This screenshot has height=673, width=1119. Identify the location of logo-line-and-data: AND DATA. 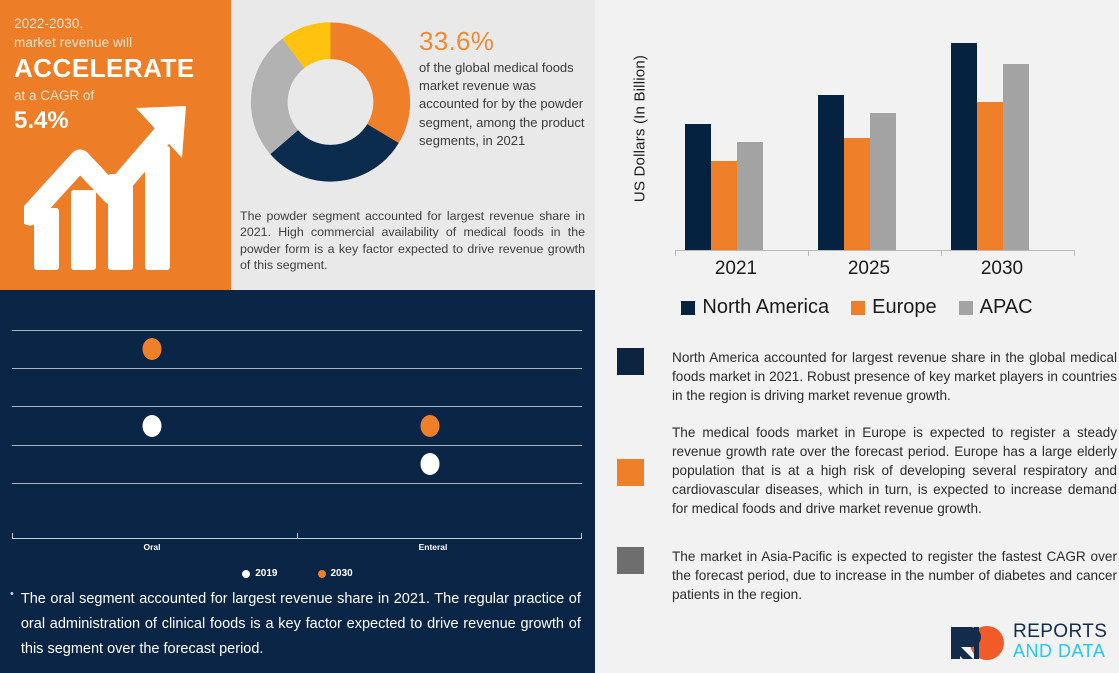
(1059, 651).